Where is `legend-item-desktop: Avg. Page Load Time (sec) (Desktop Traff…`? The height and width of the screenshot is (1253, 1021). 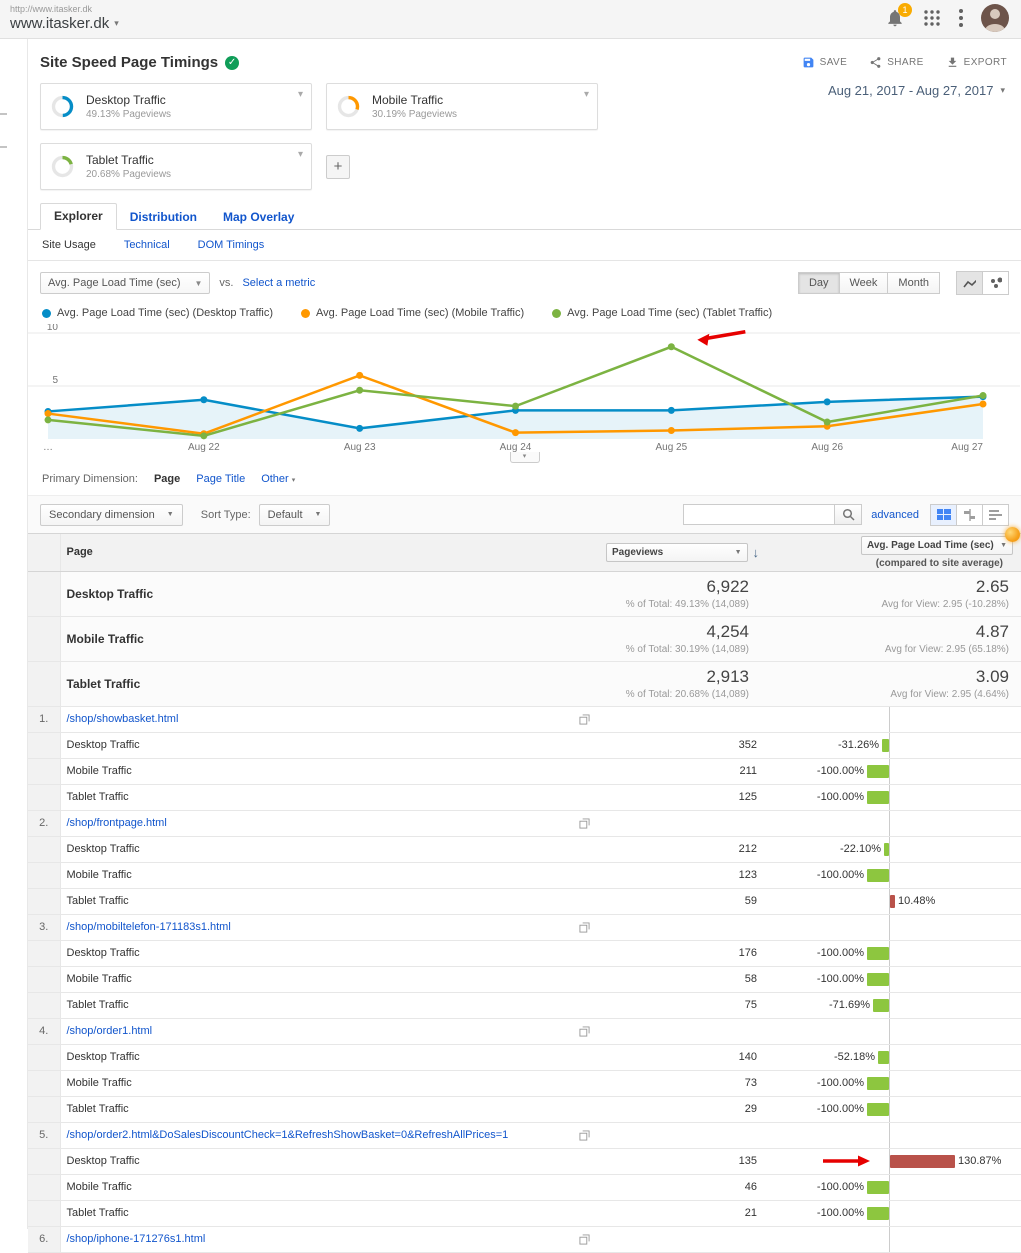
legend-item-desktop: Avg. Page Load Time (sec) (Desktop Traff… is located at coordinates (157, 313).